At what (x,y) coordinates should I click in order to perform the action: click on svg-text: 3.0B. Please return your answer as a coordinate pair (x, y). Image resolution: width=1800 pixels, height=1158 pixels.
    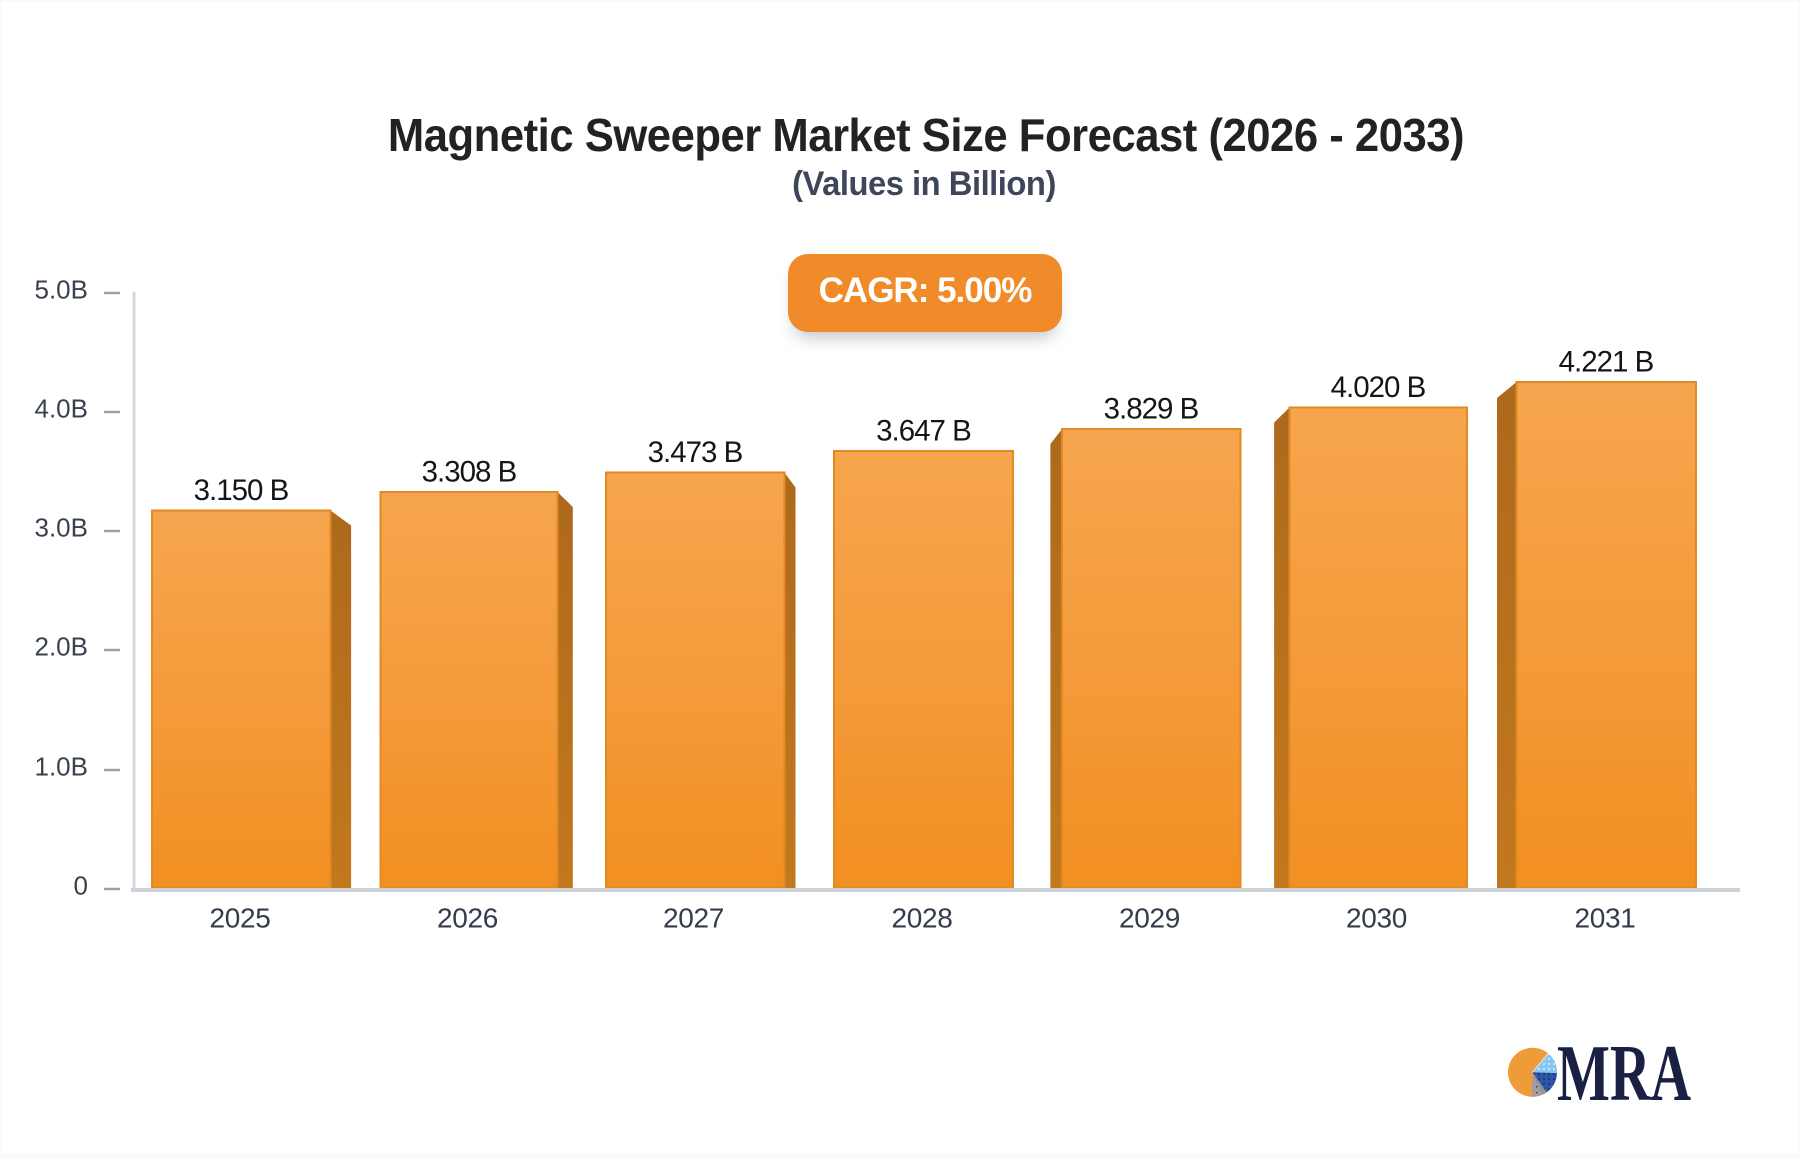
    Looking at the image, I should click on (62, 528).